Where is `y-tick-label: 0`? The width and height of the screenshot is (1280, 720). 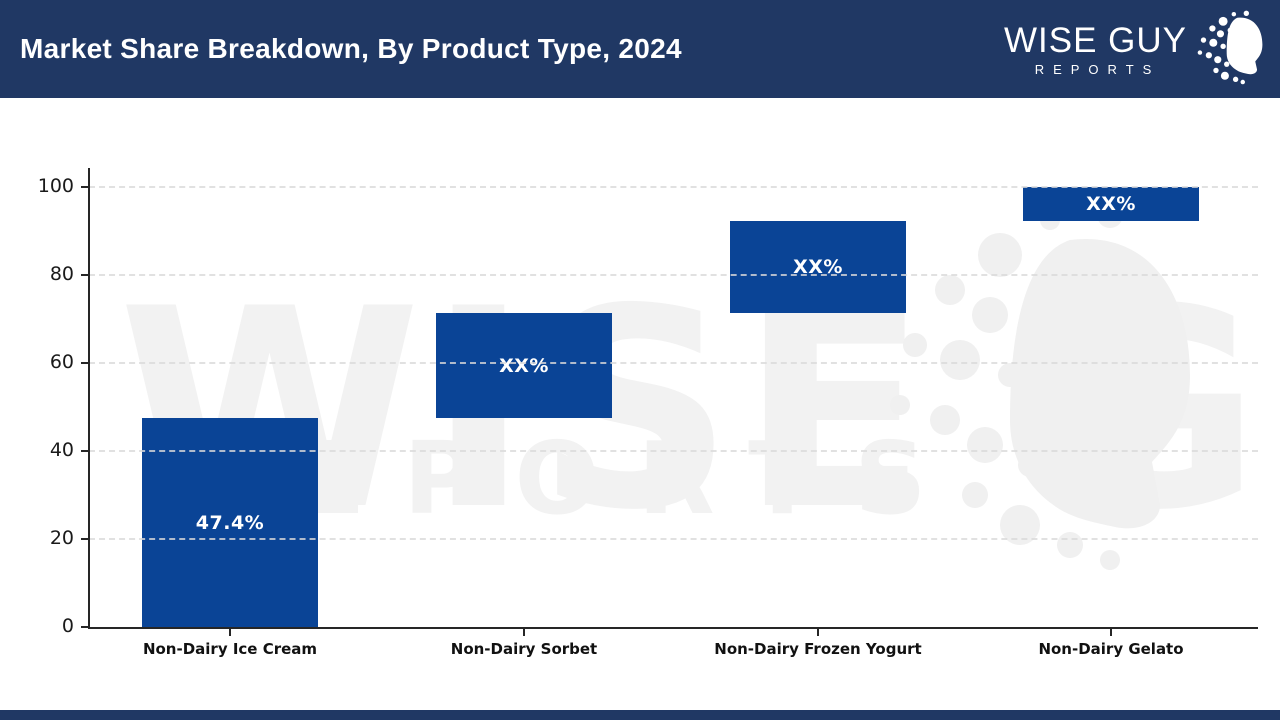 y-tick-label: 0 is located at coordinates (67, 626).